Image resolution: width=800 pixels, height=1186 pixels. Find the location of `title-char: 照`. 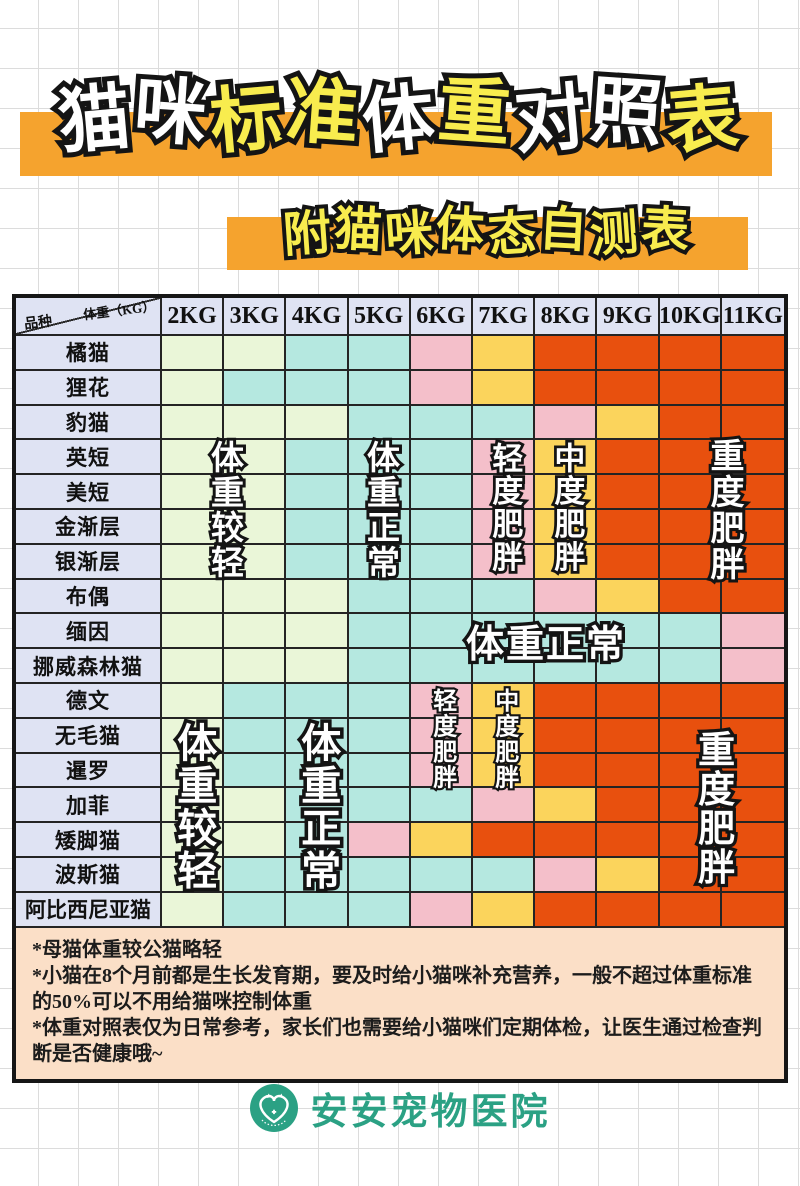

title-char: 照 is located at coordinates (628, 111).